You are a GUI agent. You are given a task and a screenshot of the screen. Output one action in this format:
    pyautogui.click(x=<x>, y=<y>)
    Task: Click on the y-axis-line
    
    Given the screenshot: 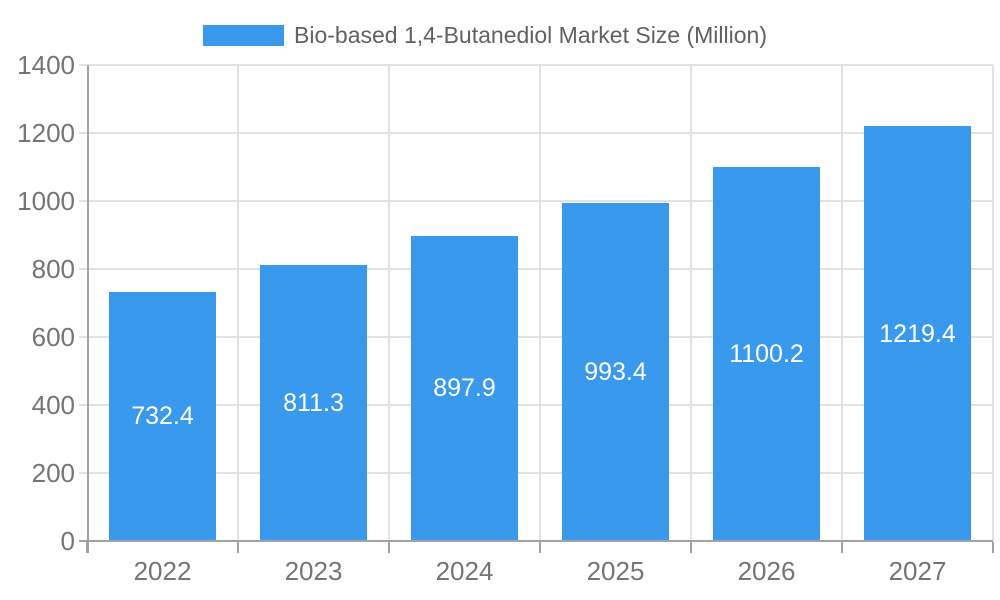 What is the action you would take?
    pyautogui.click(x=88, y=309)
    